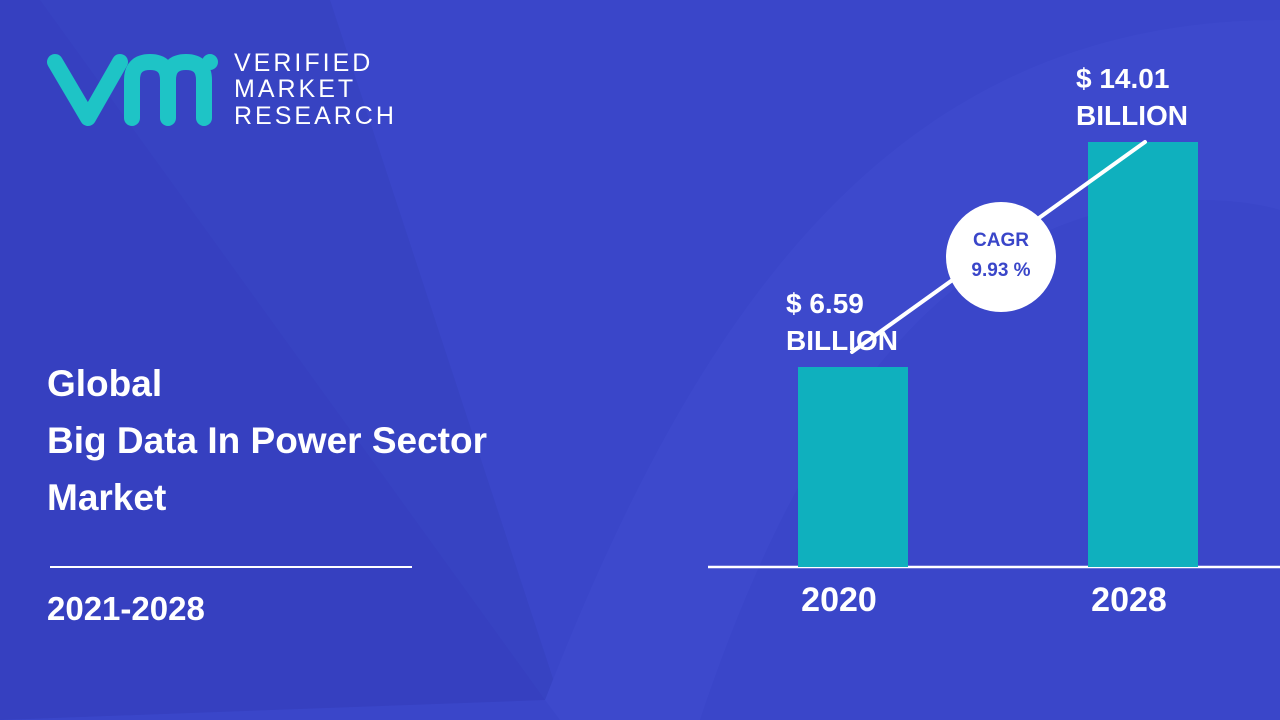 This screenshot has height=720, width=1280. What do you see at coordinates (1132, 97) in the screenshot?
I see `value-label: $ 14.01 BILLION` at bounding box center [1132, 97].